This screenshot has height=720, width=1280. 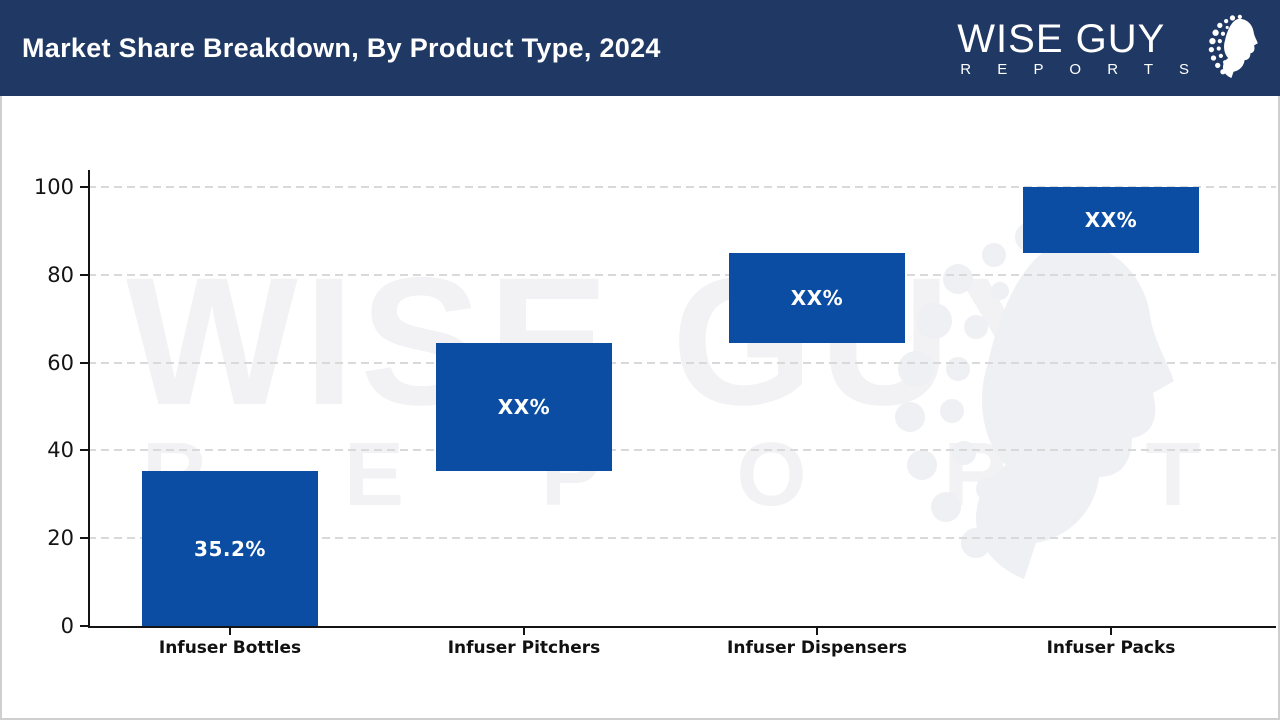 What do you see at coordinates (682, 627) in the screenshot?
I see `x-axis-line` at bounding box center [682, 627].